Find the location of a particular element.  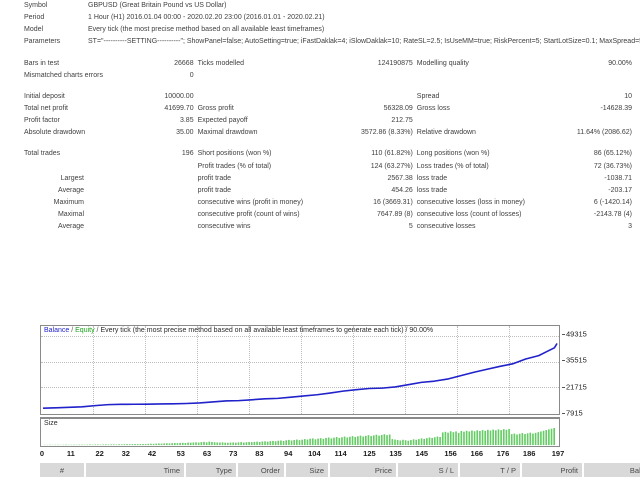

chart-x-tick-label: 135 is located at coordinates (395, 453).